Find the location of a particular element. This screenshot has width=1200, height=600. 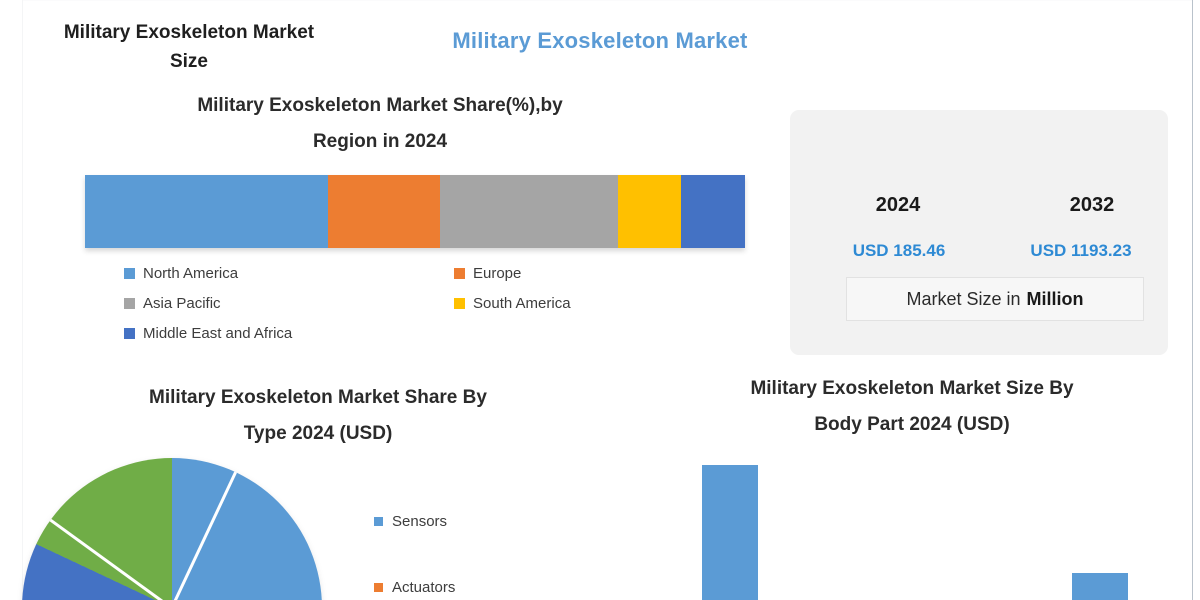

type-chart-title-line2: Type 2024 (USD) is located at coordinates (318, 433).